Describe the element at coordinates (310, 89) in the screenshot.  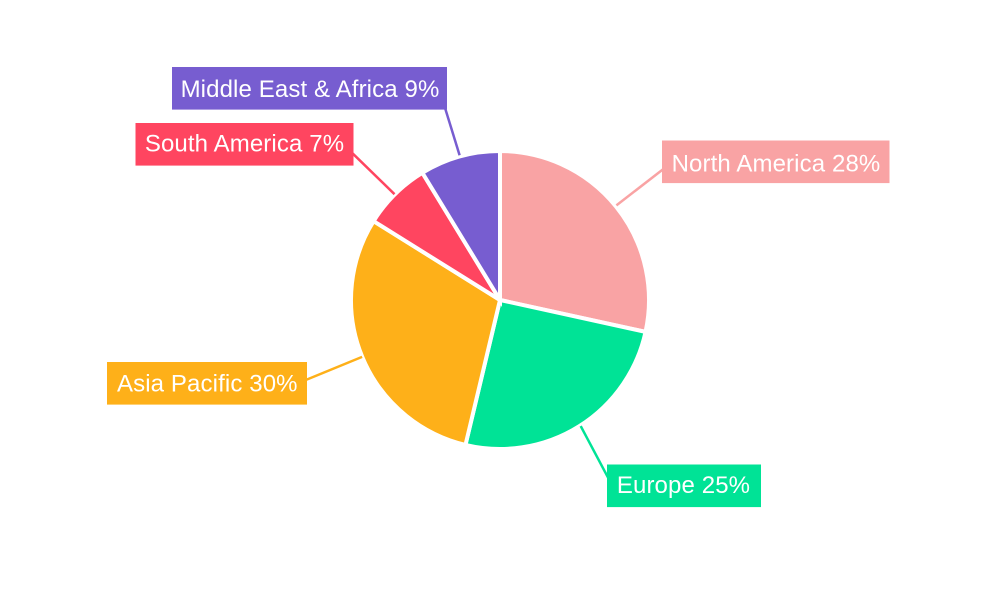
I see `svg-text: Middle East & Africa 9%` at that location.